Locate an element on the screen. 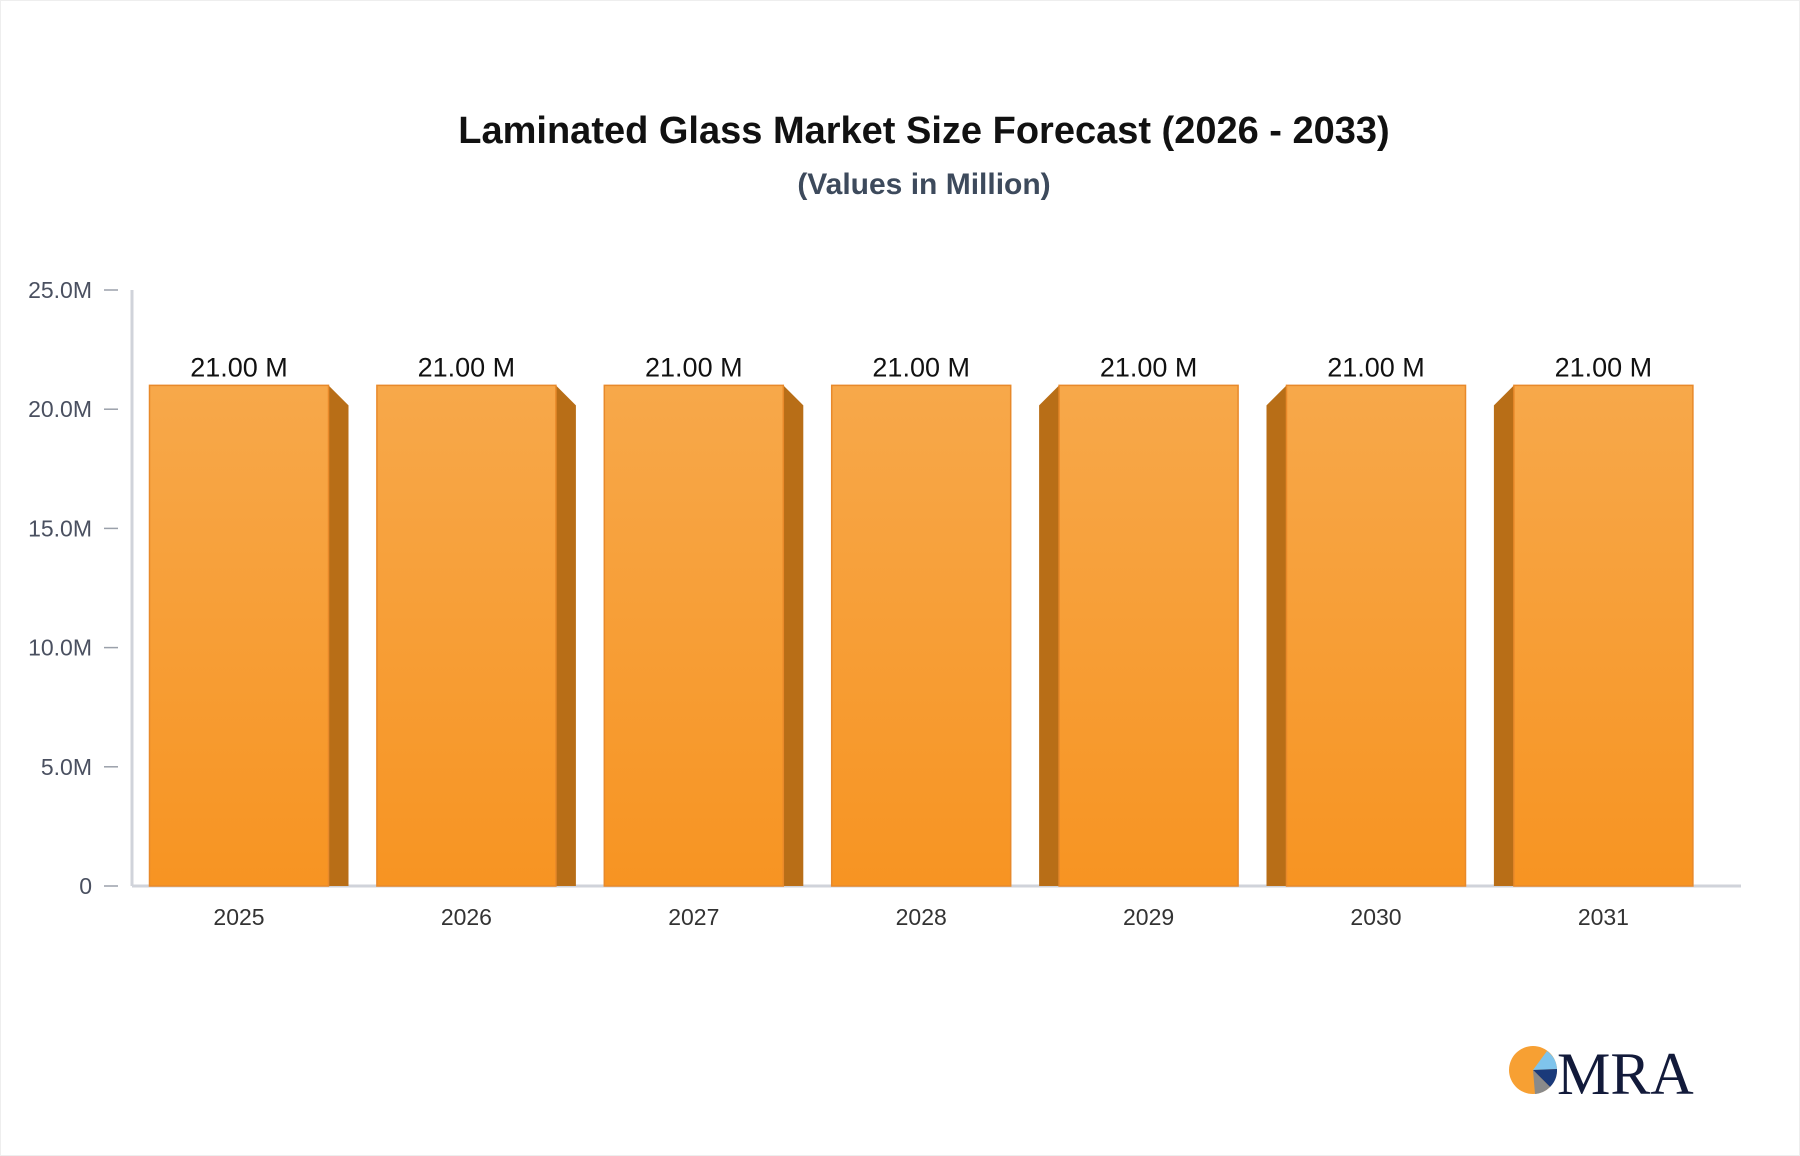 The height and width of the screenshot is (1156, 1800). bar-group: 21.00 M 2026 is located at coordinates (476, 641).